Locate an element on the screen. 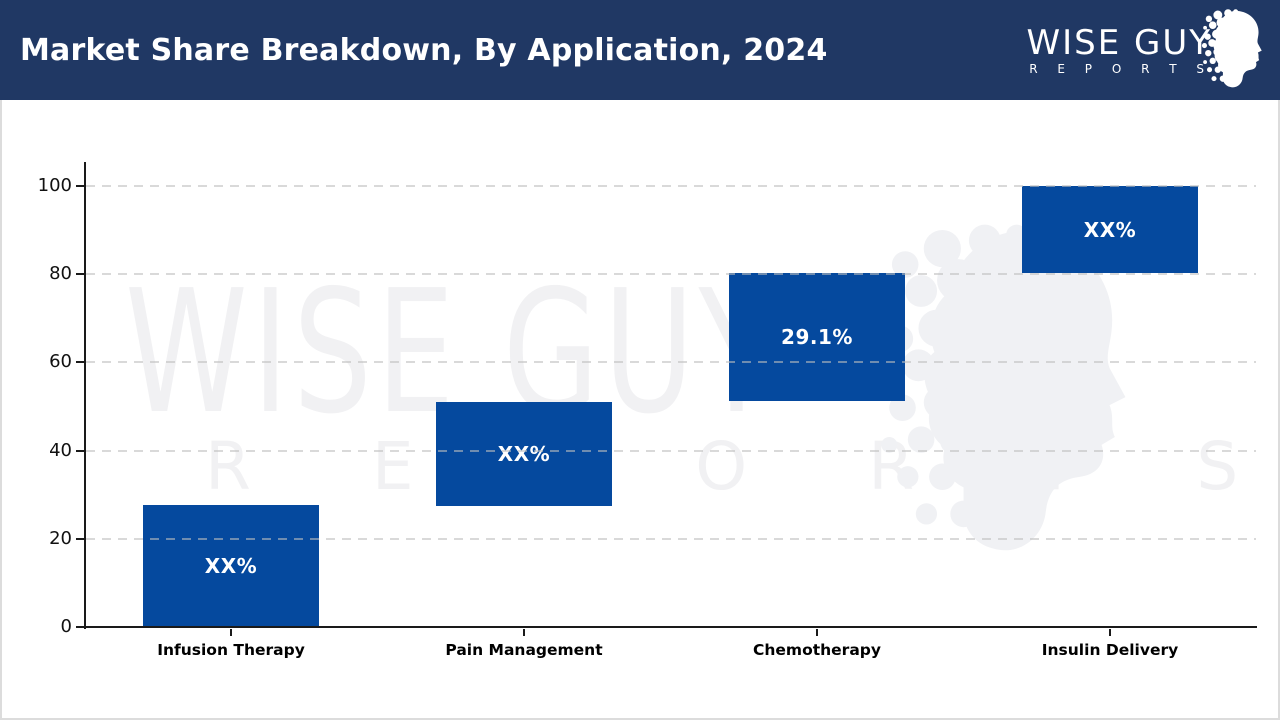 This screenshot has width=1280, height=720. y-tick-label: 20 is located at coordinates (60, 538).